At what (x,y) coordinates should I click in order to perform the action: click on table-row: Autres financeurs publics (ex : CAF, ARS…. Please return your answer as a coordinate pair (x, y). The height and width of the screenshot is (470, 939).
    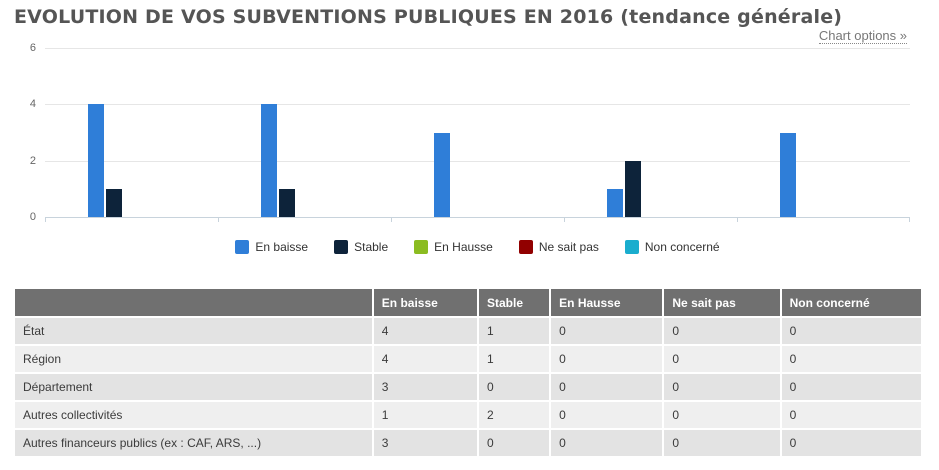
    Looking at the image, I should click on (468, 443).